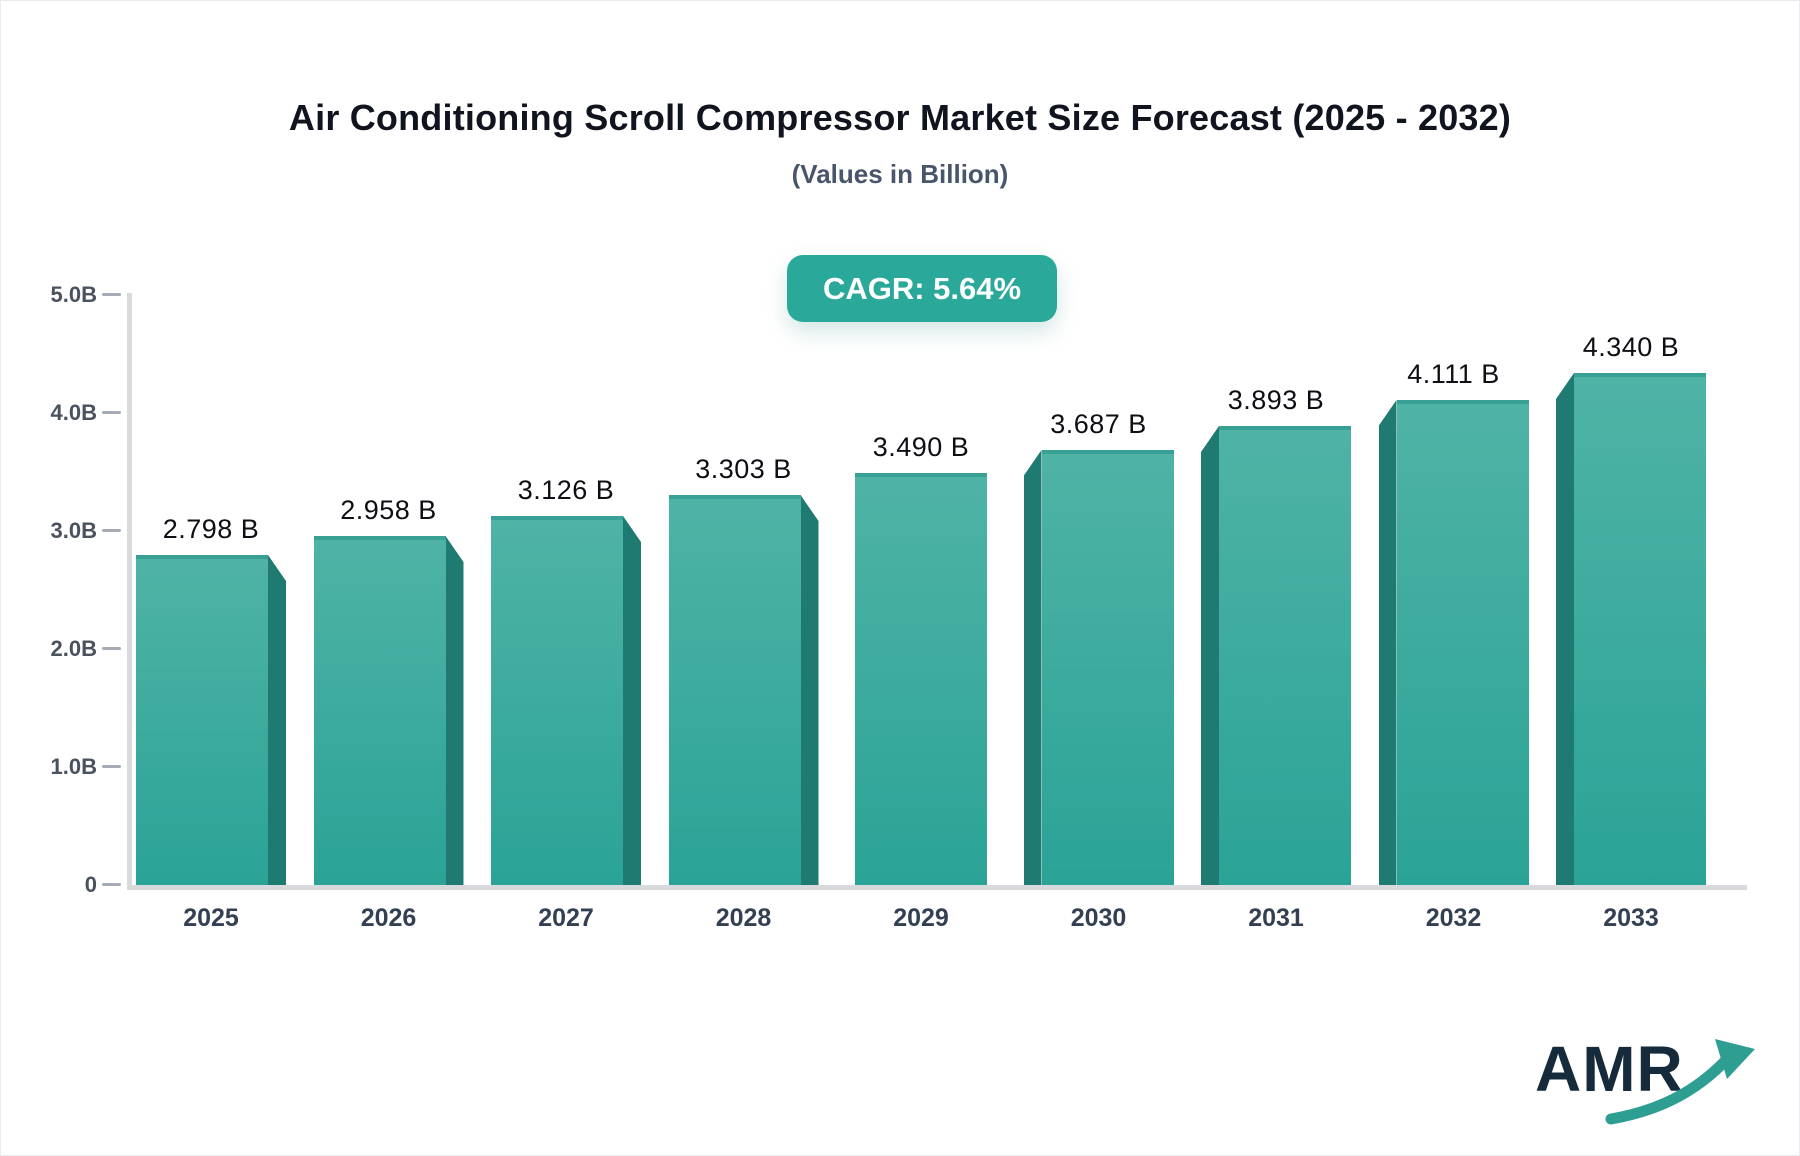 The height and width of the screenshot is (1156, 1800). Describe the element at coordinates (211, 529) in the screenshot. I see `bar-value-label: 2.798 B` at that location.